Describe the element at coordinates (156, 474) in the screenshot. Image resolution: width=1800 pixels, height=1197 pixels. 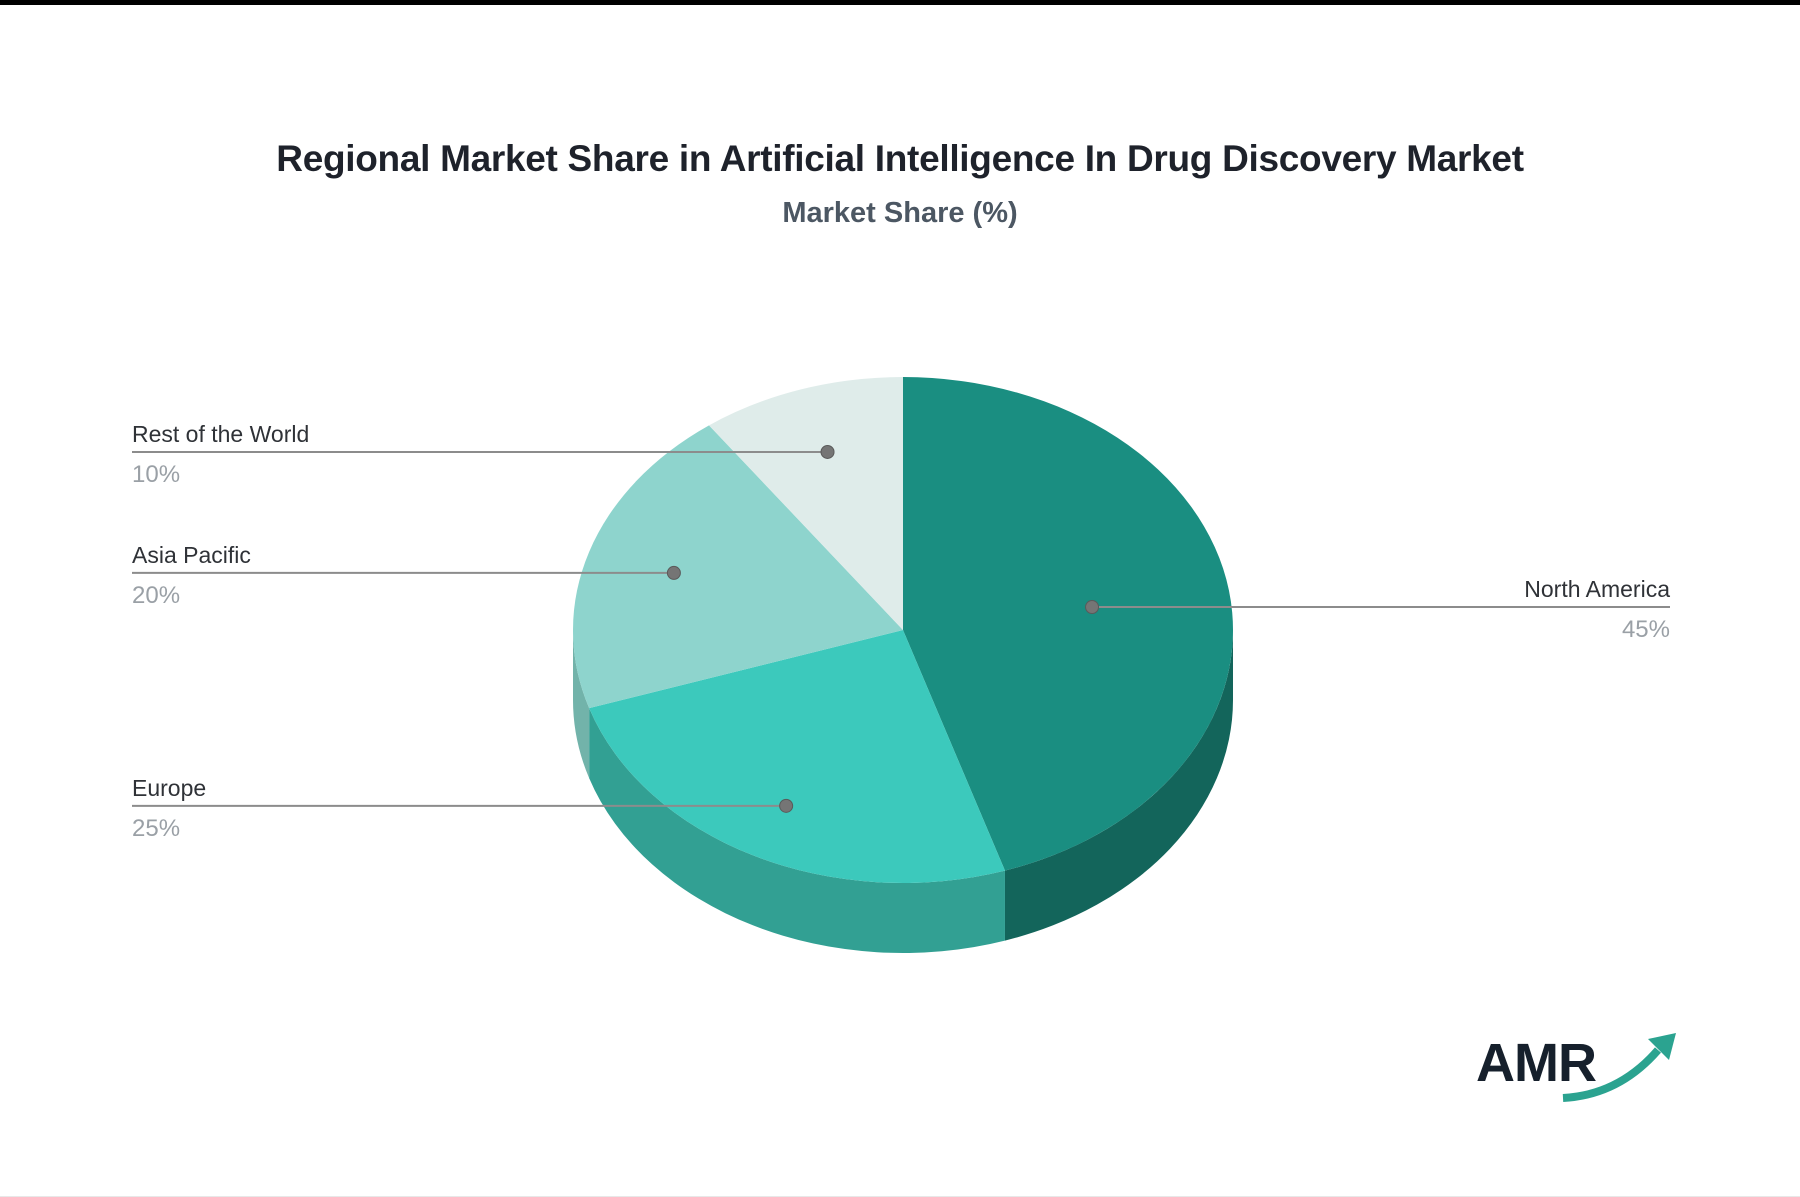
I see `slice-value: 10%` at that location.